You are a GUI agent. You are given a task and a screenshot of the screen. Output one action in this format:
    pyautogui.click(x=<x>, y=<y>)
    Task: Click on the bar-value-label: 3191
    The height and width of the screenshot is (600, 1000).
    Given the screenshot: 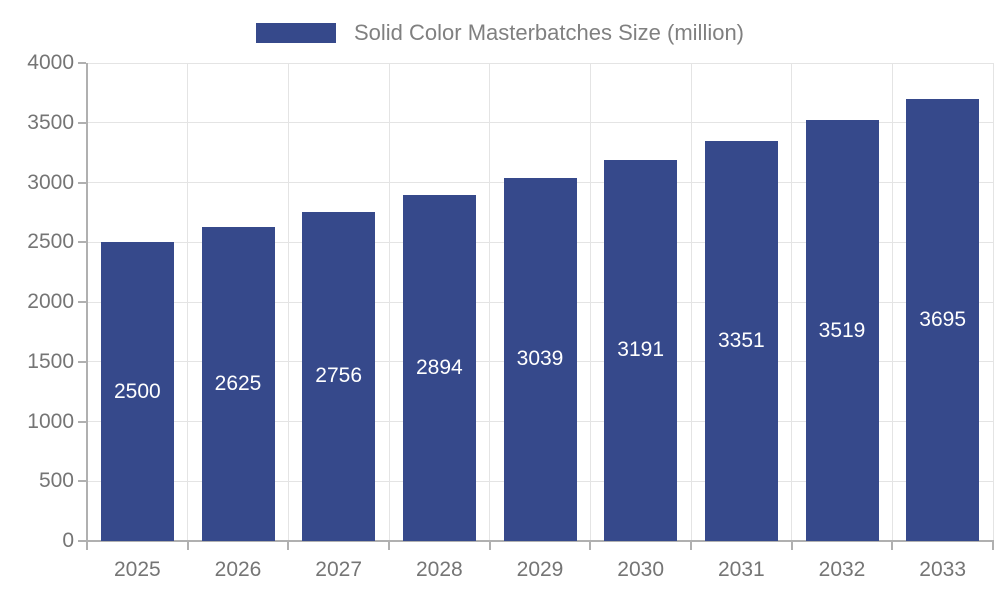 What is the action you would take?
    pyautogui.click(x=641, y=350)
    